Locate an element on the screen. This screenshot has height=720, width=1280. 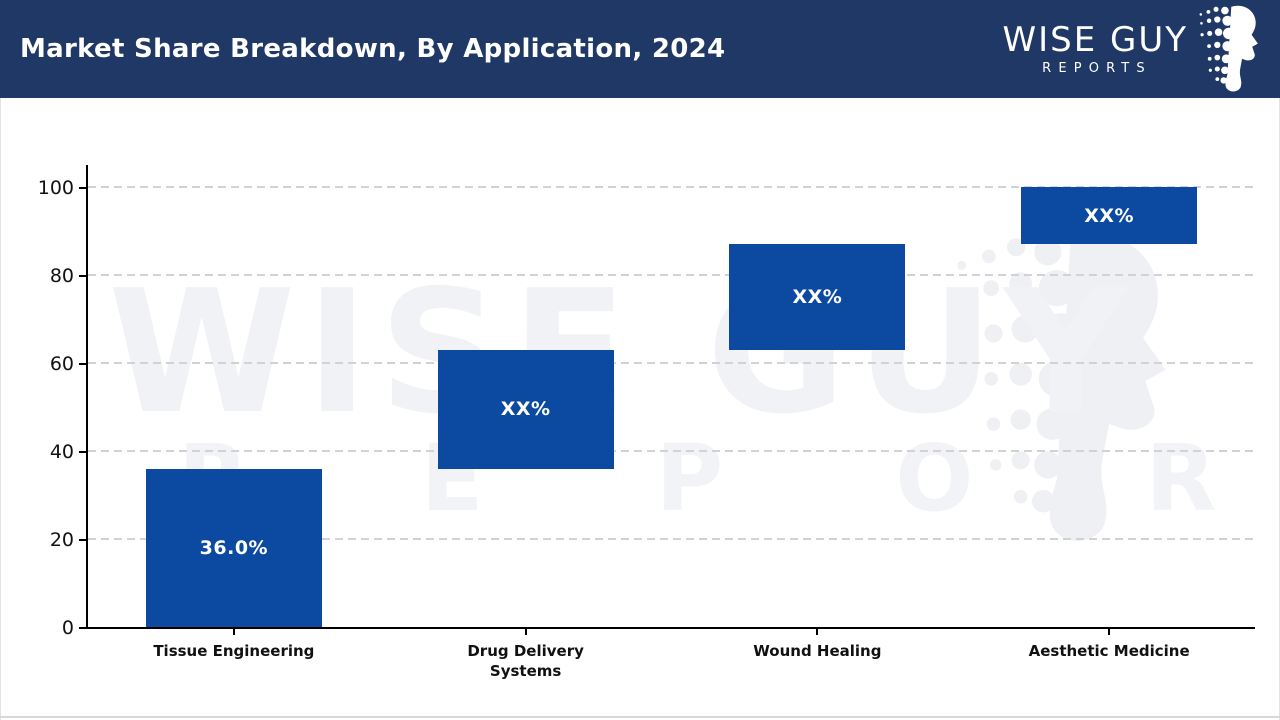
y-axis-tick-label: 60 is located at coordinates (61, 364).